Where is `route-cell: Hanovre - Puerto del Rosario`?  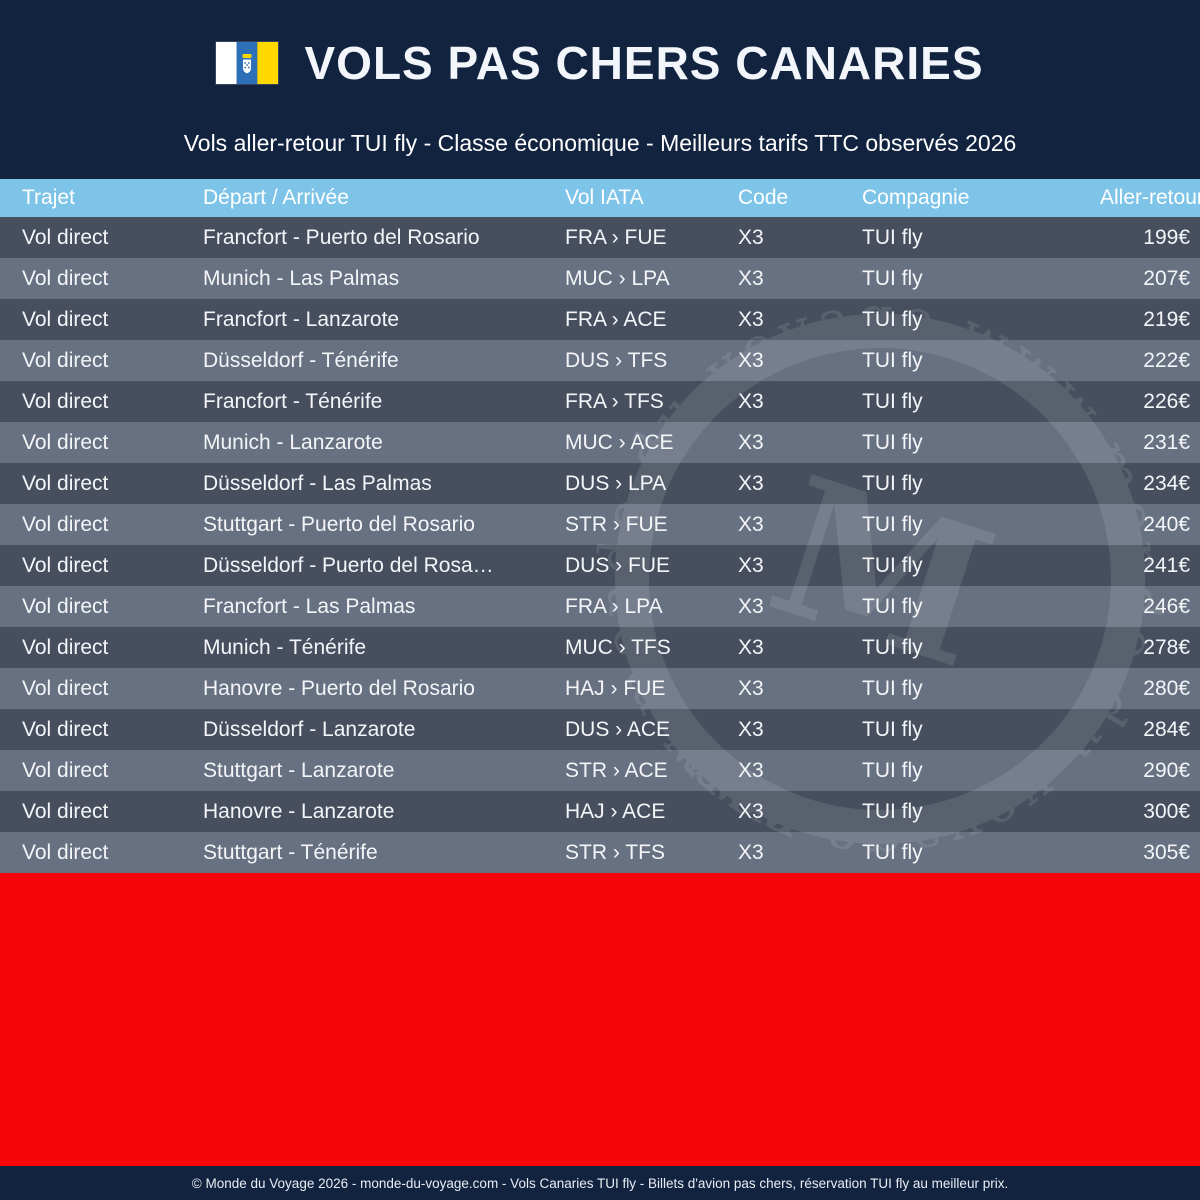
route-cell: Hanovre - Puerto del Rosario is located at coordinates (339, 688).